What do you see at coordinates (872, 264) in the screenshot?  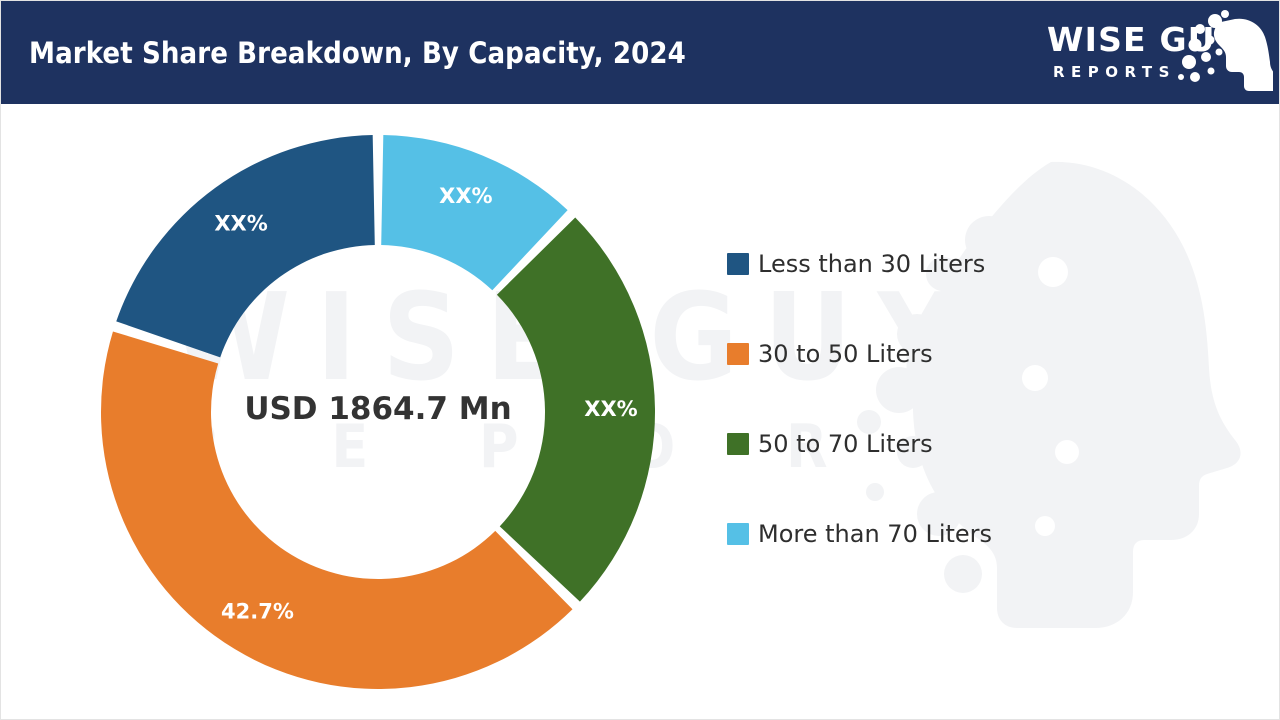 I see `legend-item-label: Less than 30 Liters` at bounding box center [872, 264].